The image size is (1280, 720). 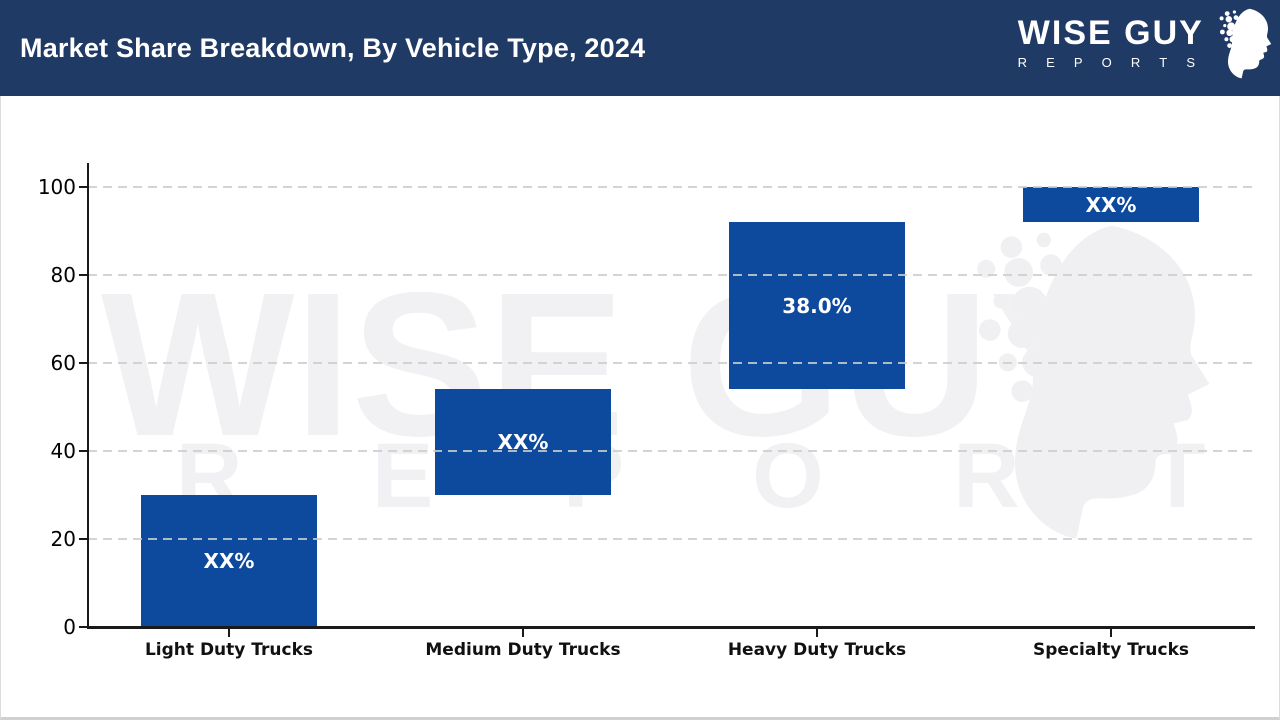 I want to click on x-category-label: Specialty Trucks, so click(x=1111, y=650).